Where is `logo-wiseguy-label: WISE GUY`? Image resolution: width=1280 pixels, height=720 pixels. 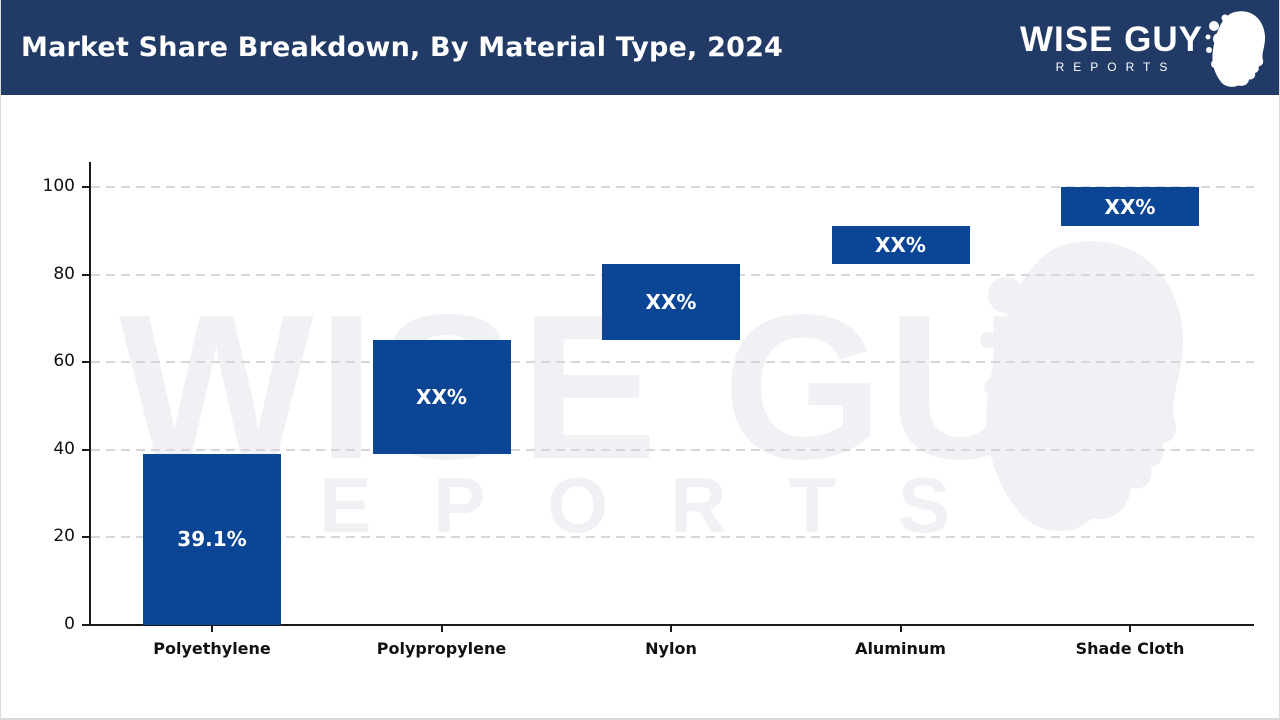
logo-wiseguy-label: WISE GUY is located at coordinates (1111, 39).